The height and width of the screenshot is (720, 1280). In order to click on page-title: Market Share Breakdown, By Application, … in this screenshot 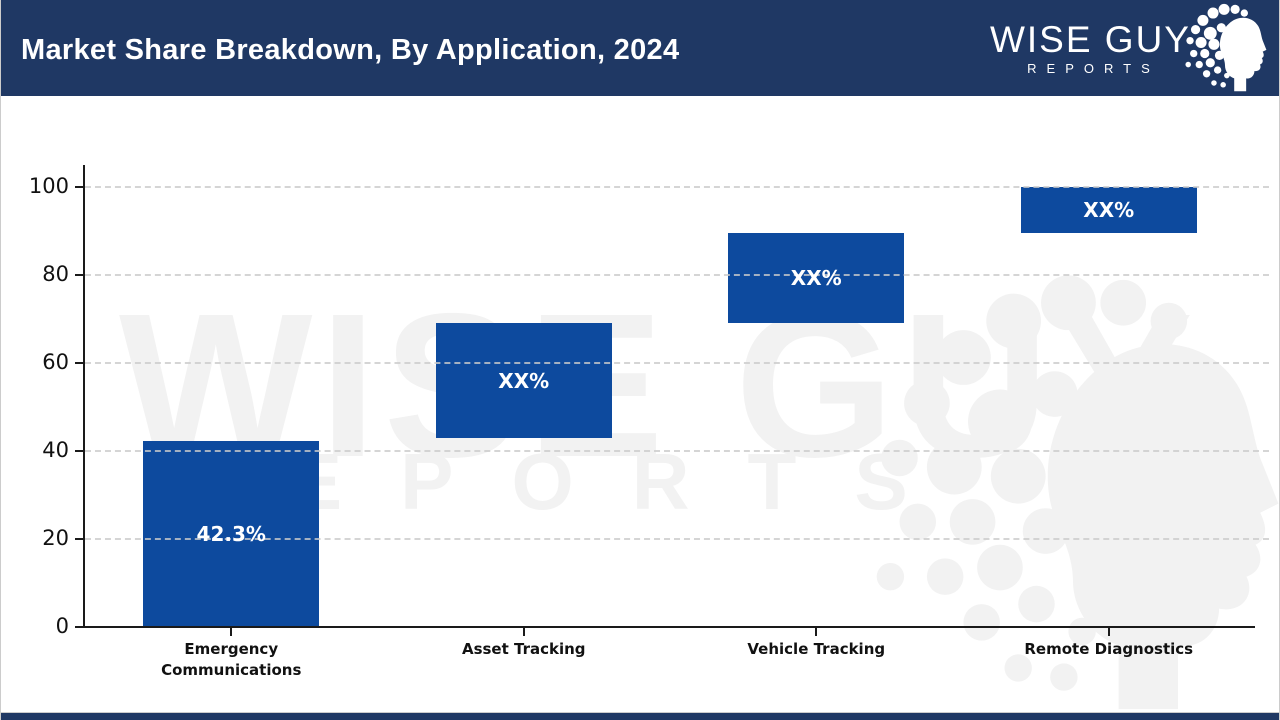, I will do `click(350, 50)`.